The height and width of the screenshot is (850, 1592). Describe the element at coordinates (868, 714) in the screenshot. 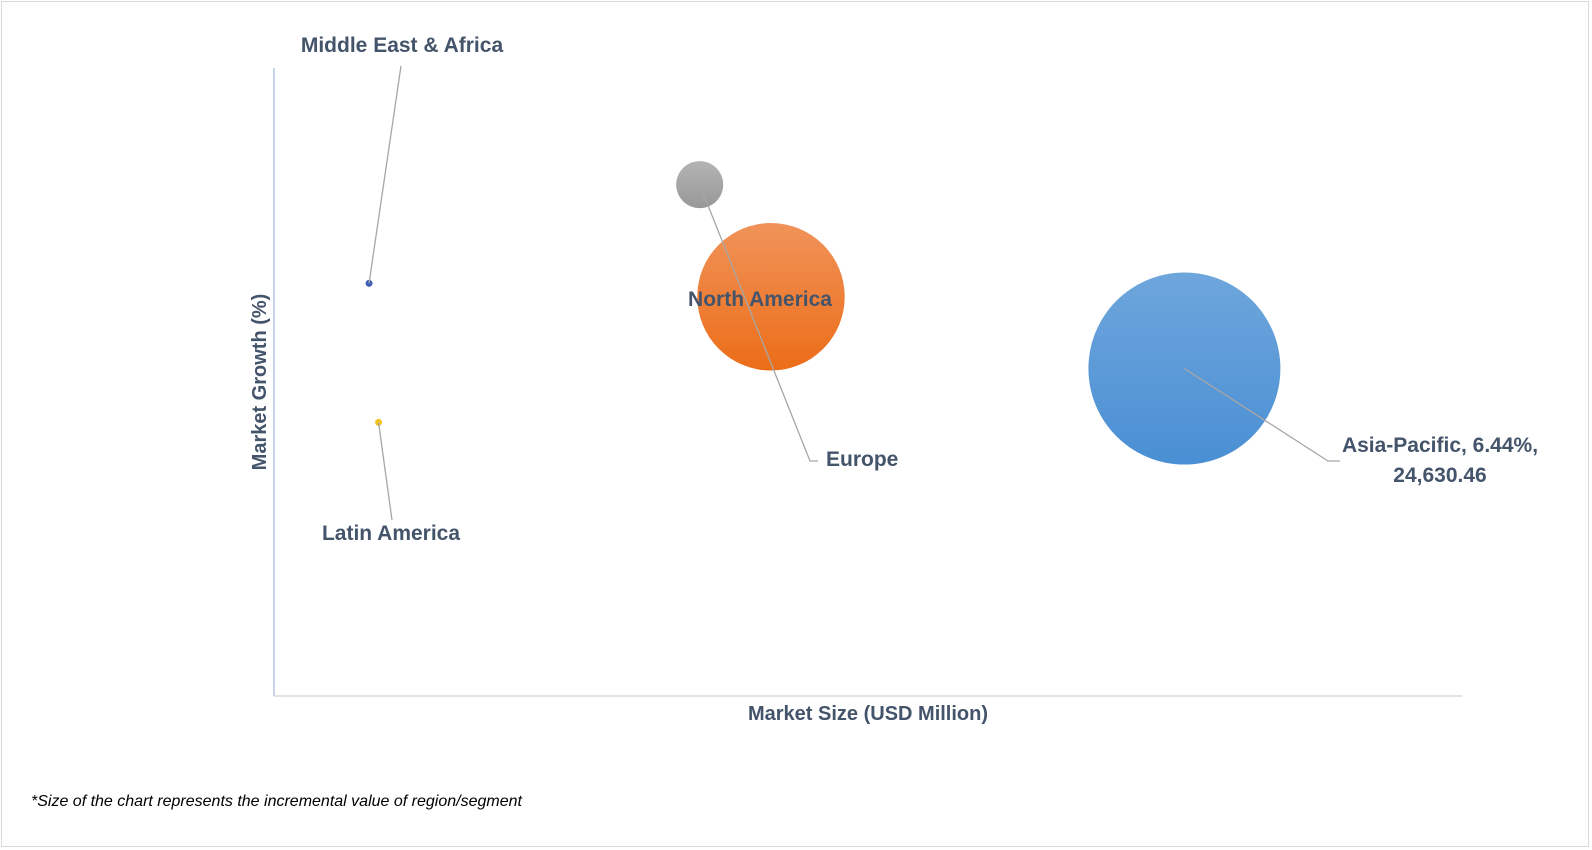

I see `x-axis-title: Market Size (USD Million)` at that location.